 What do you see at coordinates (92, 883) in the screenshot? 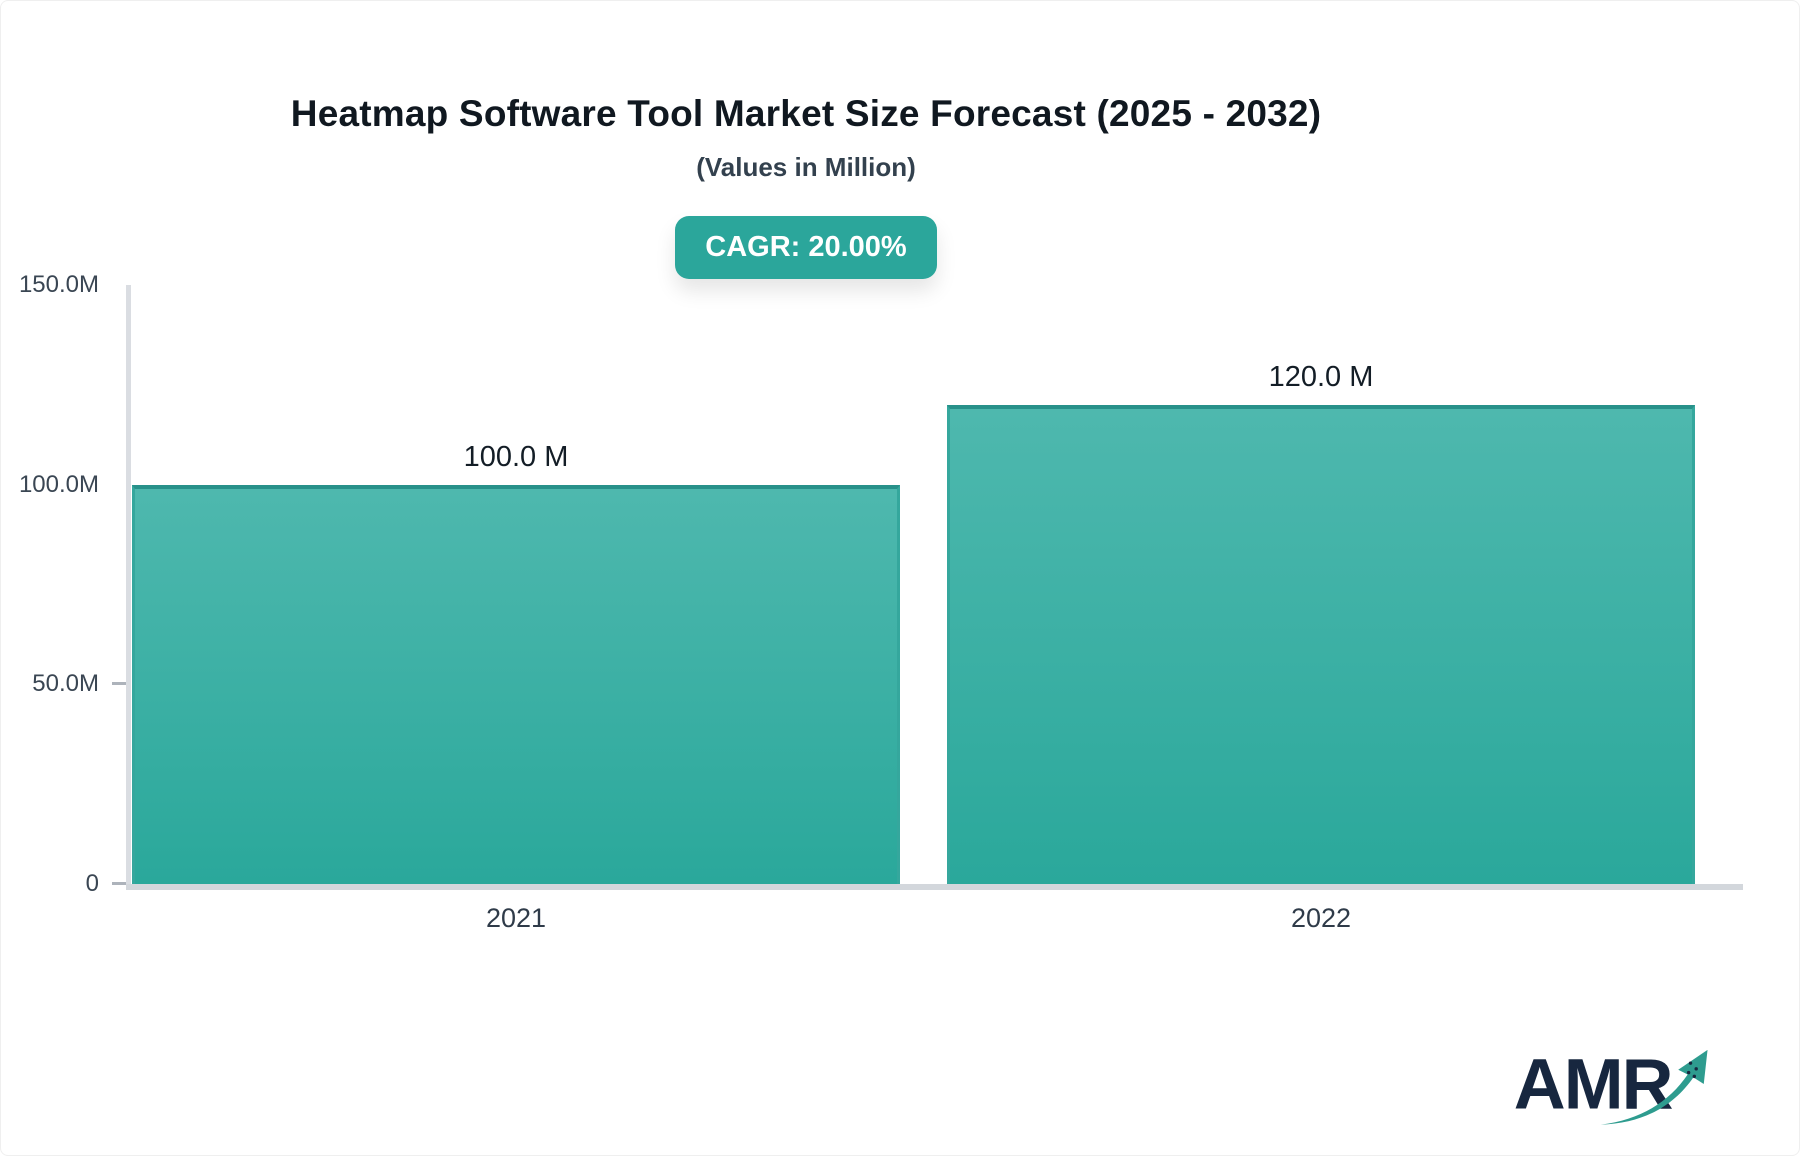
I see `y-tick-label: 0` at bounding box center [92, 883].